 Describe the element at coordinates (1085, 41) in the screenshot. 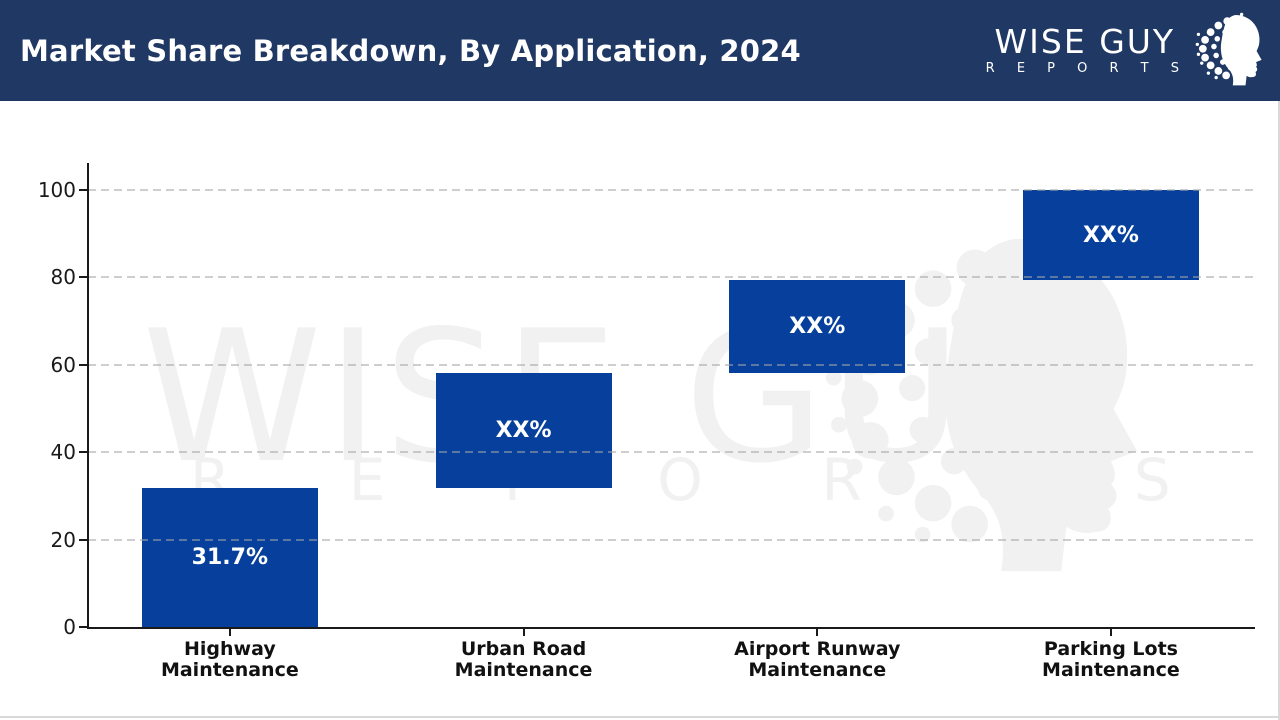

I see `logo-wordmark: WISE GUY` at that location.